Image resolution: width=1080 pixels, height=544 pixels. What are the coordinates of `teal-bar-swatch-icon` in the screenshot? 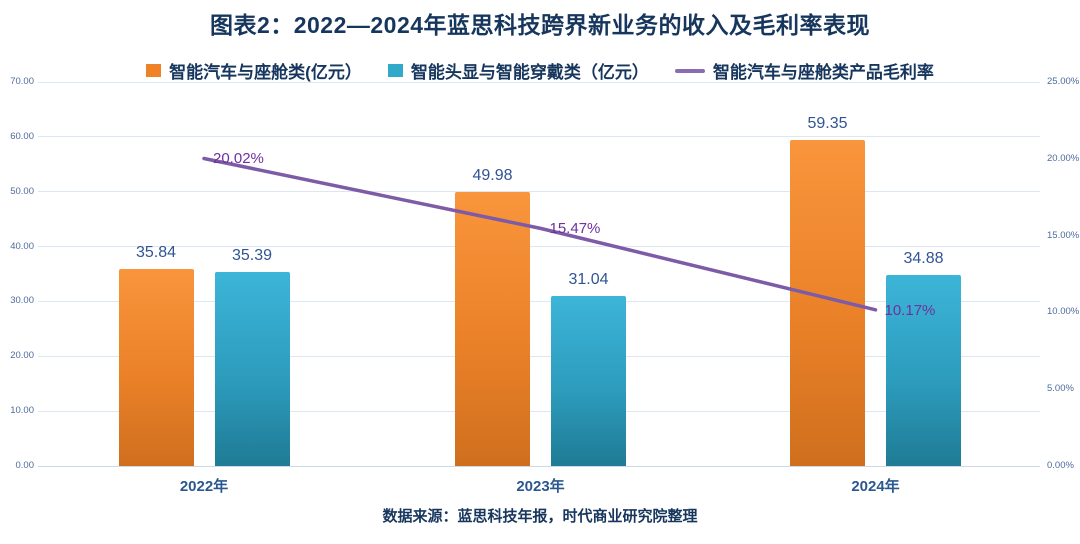 It's located at (395, 70).